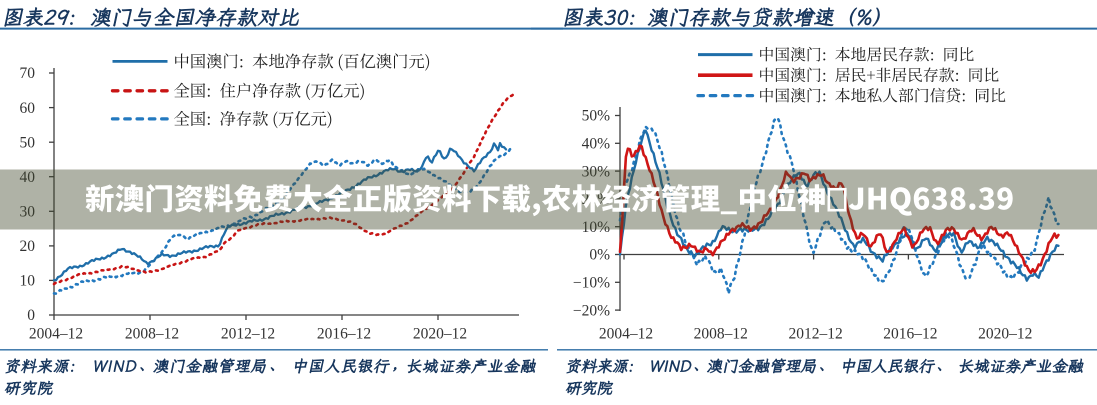 The width and height of the screenshot is (1097, 405). Describe the element at coordinates (591, 310) in the screenshot. I see `svg-text: −20%` at that location.